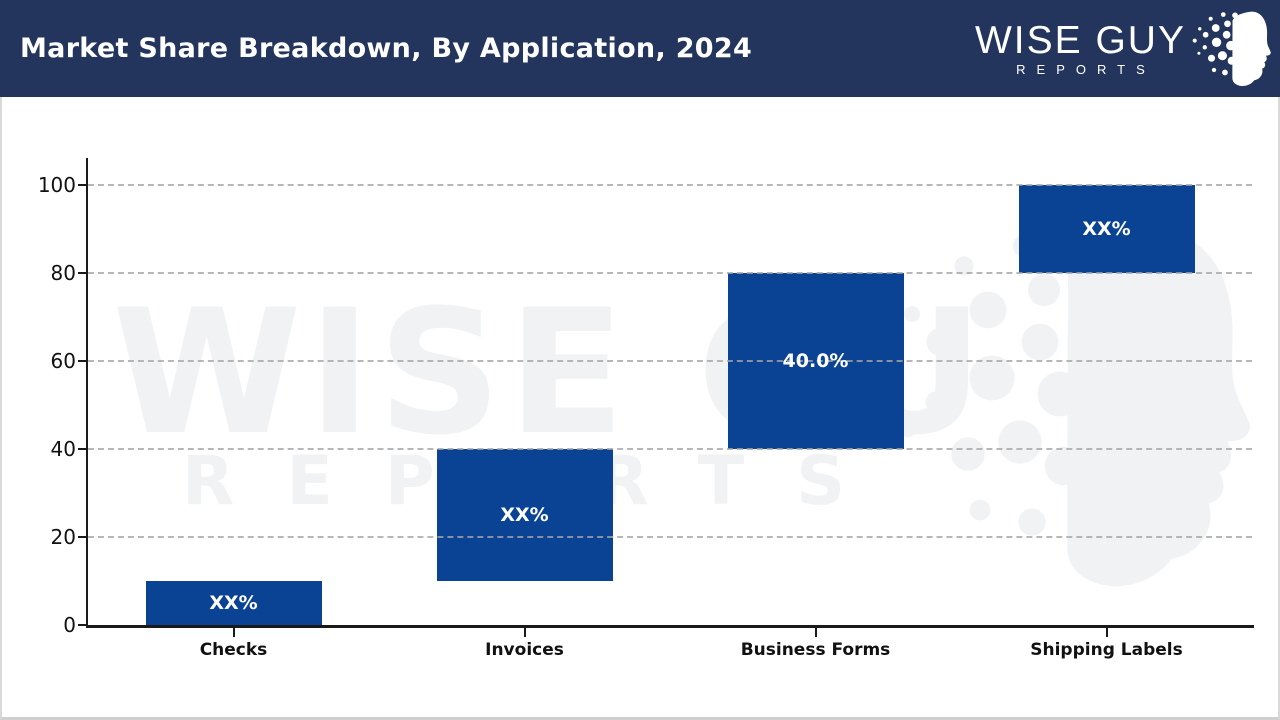  I want to click on y-axis-line, so click(87, 393).